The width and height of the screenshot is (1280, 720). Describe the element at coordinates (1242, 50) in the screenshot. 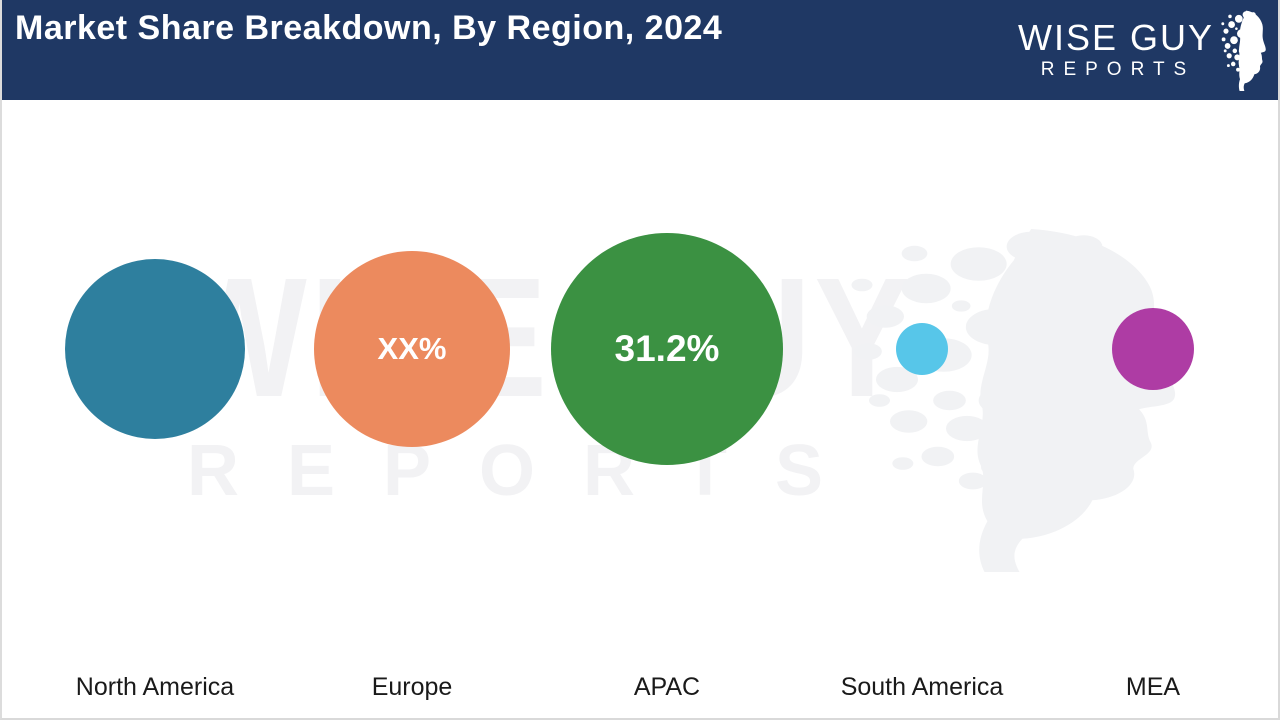

I see `wise-guy-face-icon` at that location.